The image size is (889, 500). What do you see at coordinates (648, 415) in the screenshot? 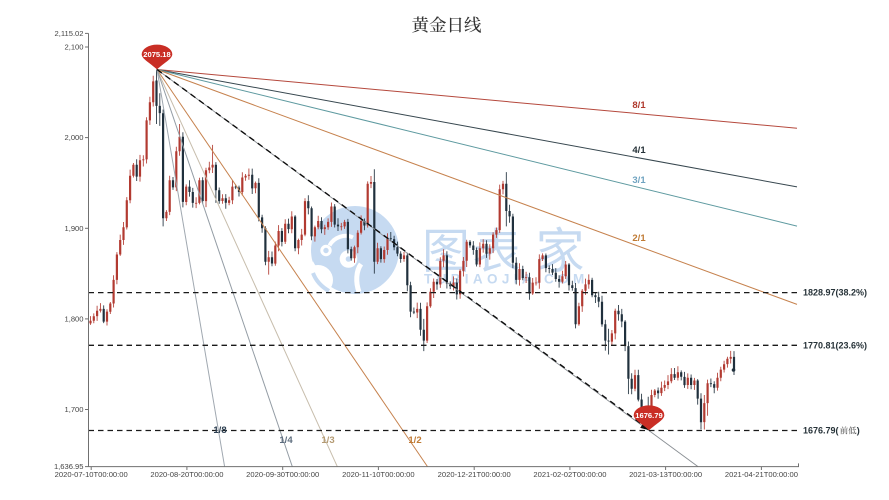
I see `svg-text: 1676.79` at bounding box center [648, 415].